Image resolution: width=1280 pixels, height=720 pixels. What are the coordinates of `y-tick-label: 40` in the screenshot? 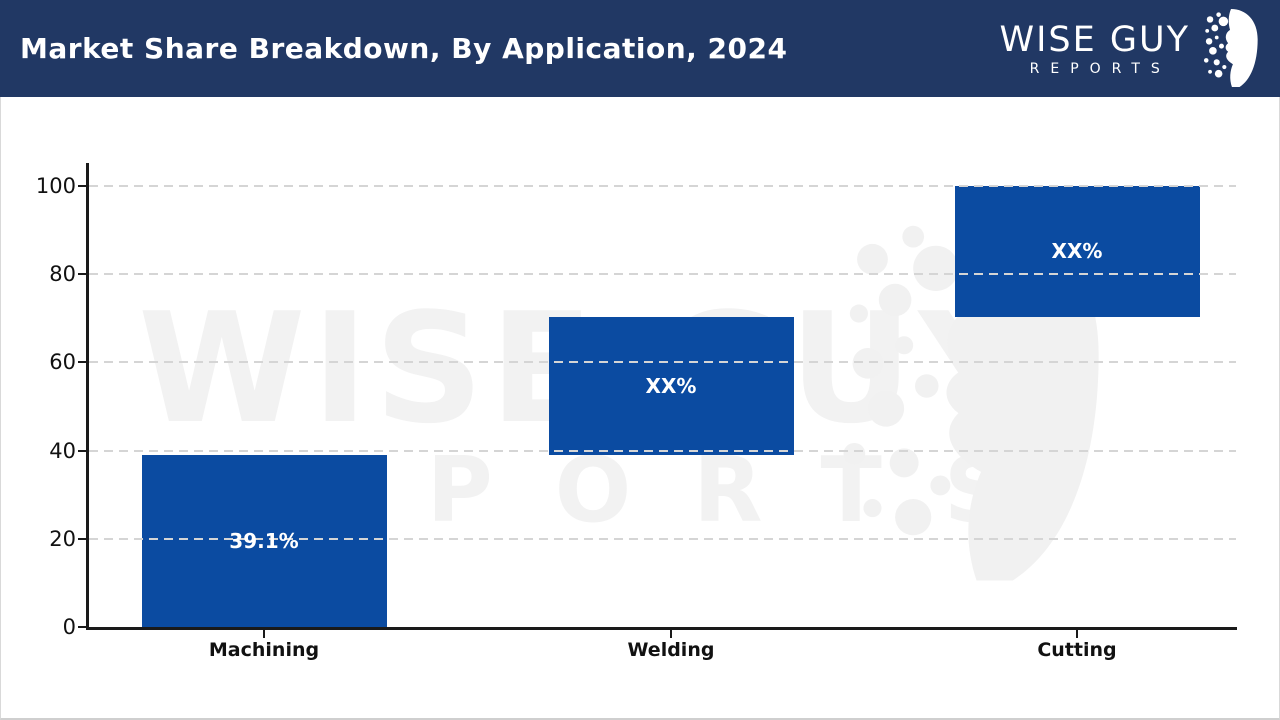 It's located at (62, 450).